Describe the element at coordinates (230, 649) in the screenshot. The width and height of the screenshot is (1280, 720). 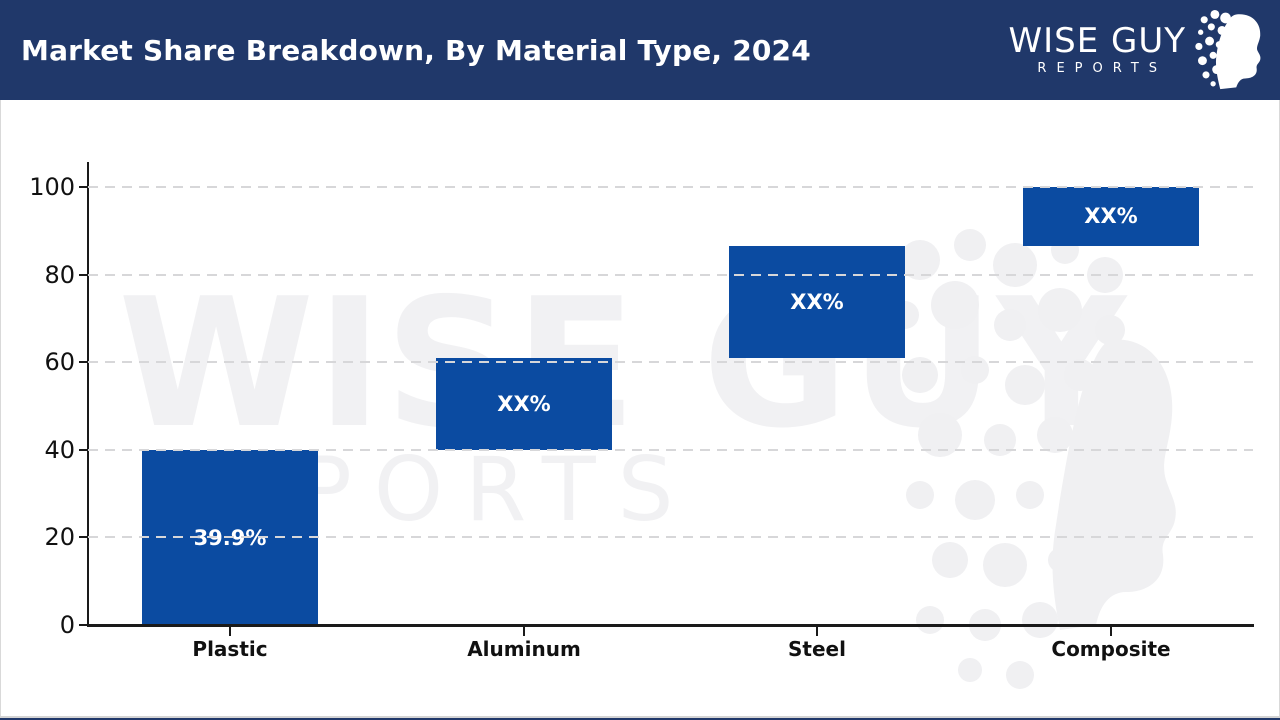
I see `x-category-label-plastic: Plastic` at that location.